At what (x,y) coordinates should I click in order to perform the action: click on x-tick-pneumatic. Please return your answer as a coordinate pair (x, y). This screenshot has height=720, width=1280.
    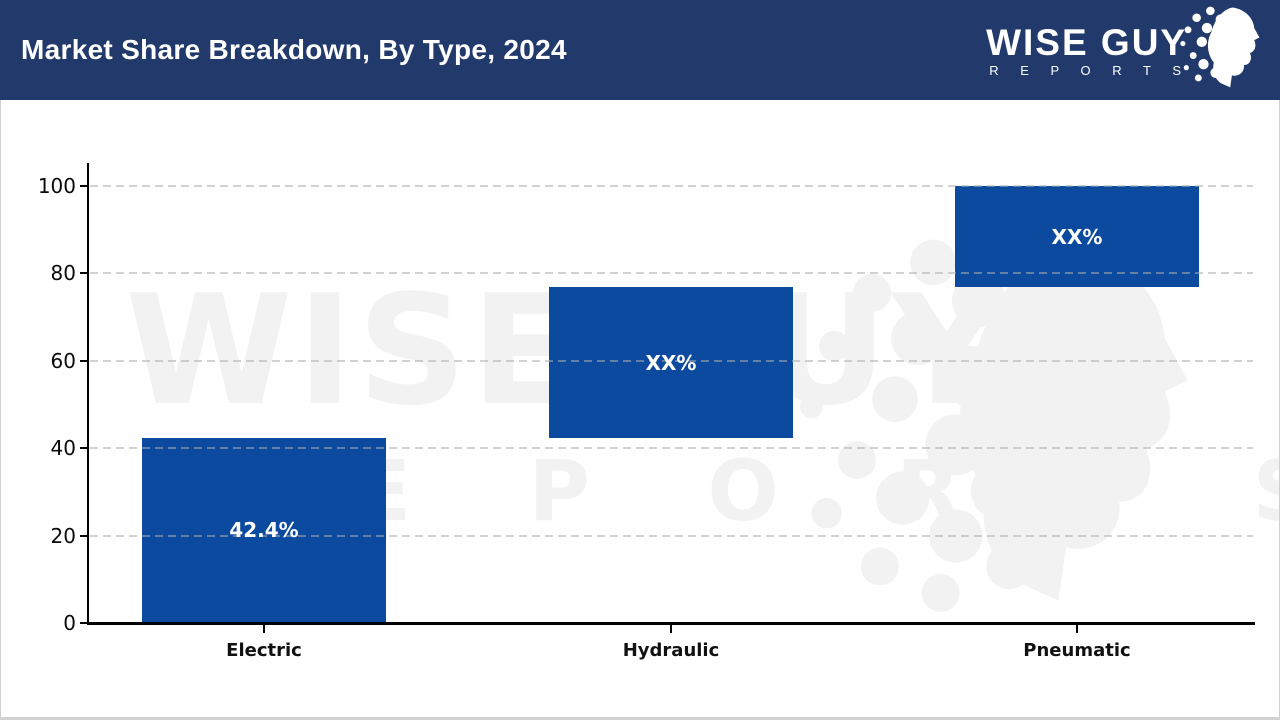
    Looking at the image, I should click on (1077, 629).